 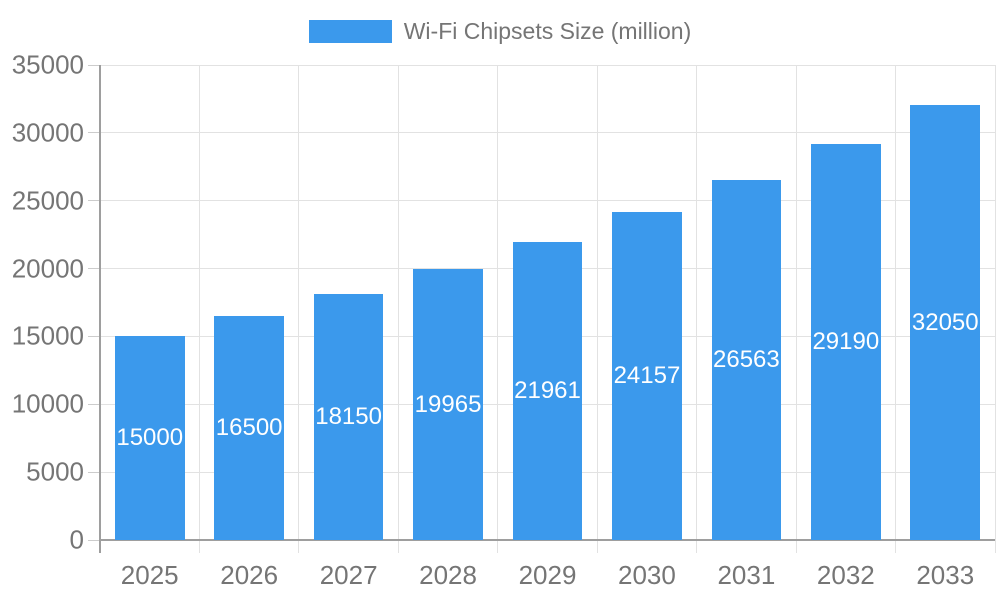 What do you see at coordinates (350, 31) in the screenshot?
I see `legend-swatch` at bounding box center [350, 31].